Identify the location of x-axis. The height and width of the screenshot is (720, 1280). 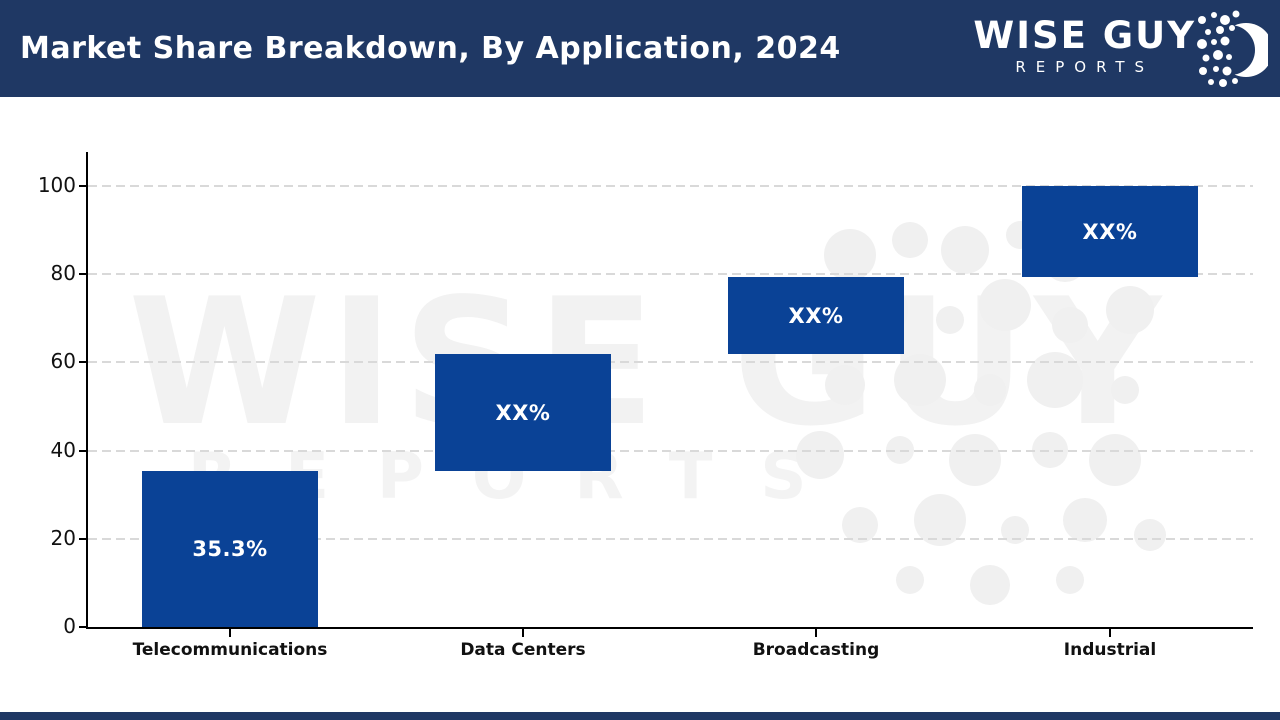
(669, 628).